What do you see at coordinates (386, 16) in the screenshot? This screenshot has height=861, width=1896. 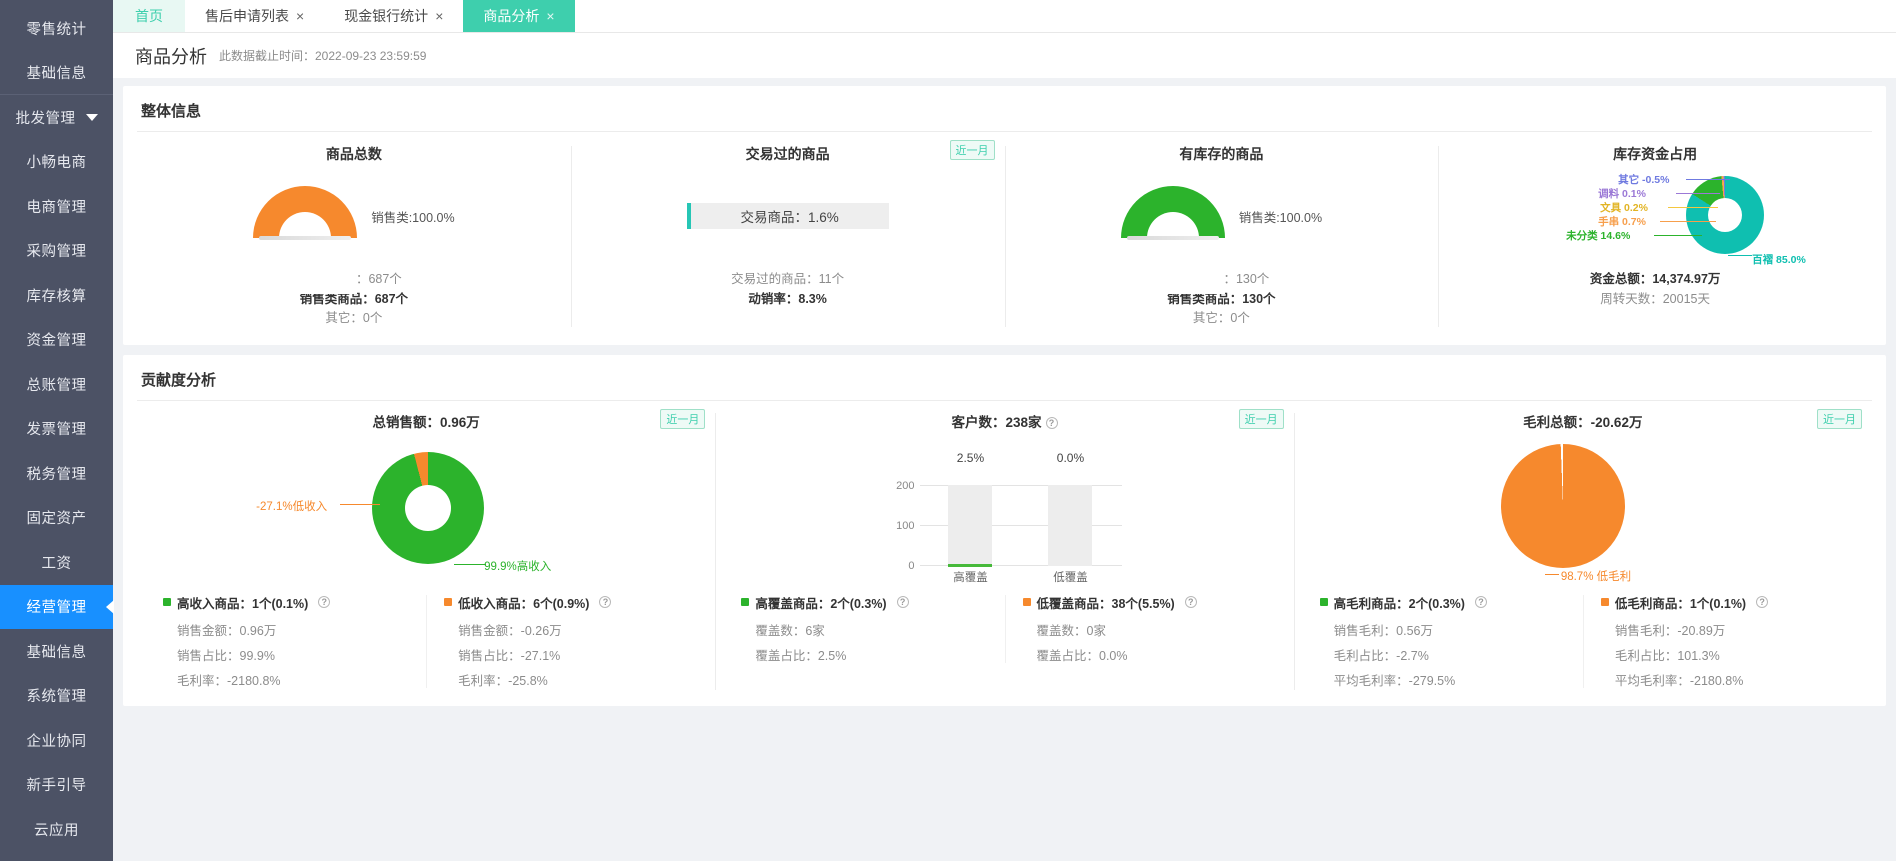 I see `tab-label: 现金银行统计` at bounding box center [386, 16].